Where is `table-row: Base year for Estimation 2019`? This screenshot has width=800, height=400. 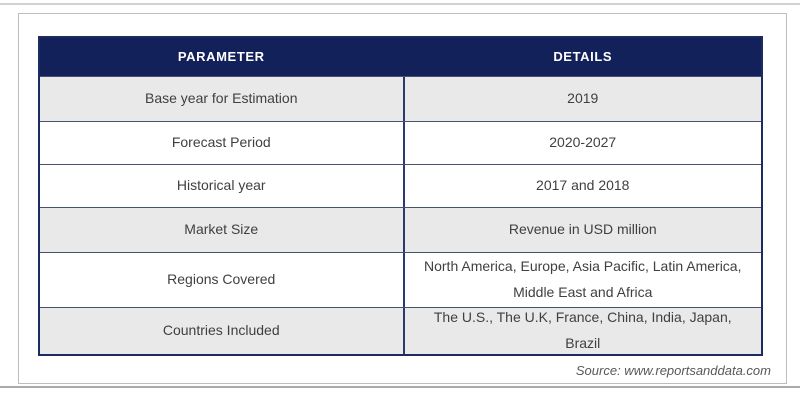 table-row: Base year for Estimation 2019 is located at coordinates (400, 98).